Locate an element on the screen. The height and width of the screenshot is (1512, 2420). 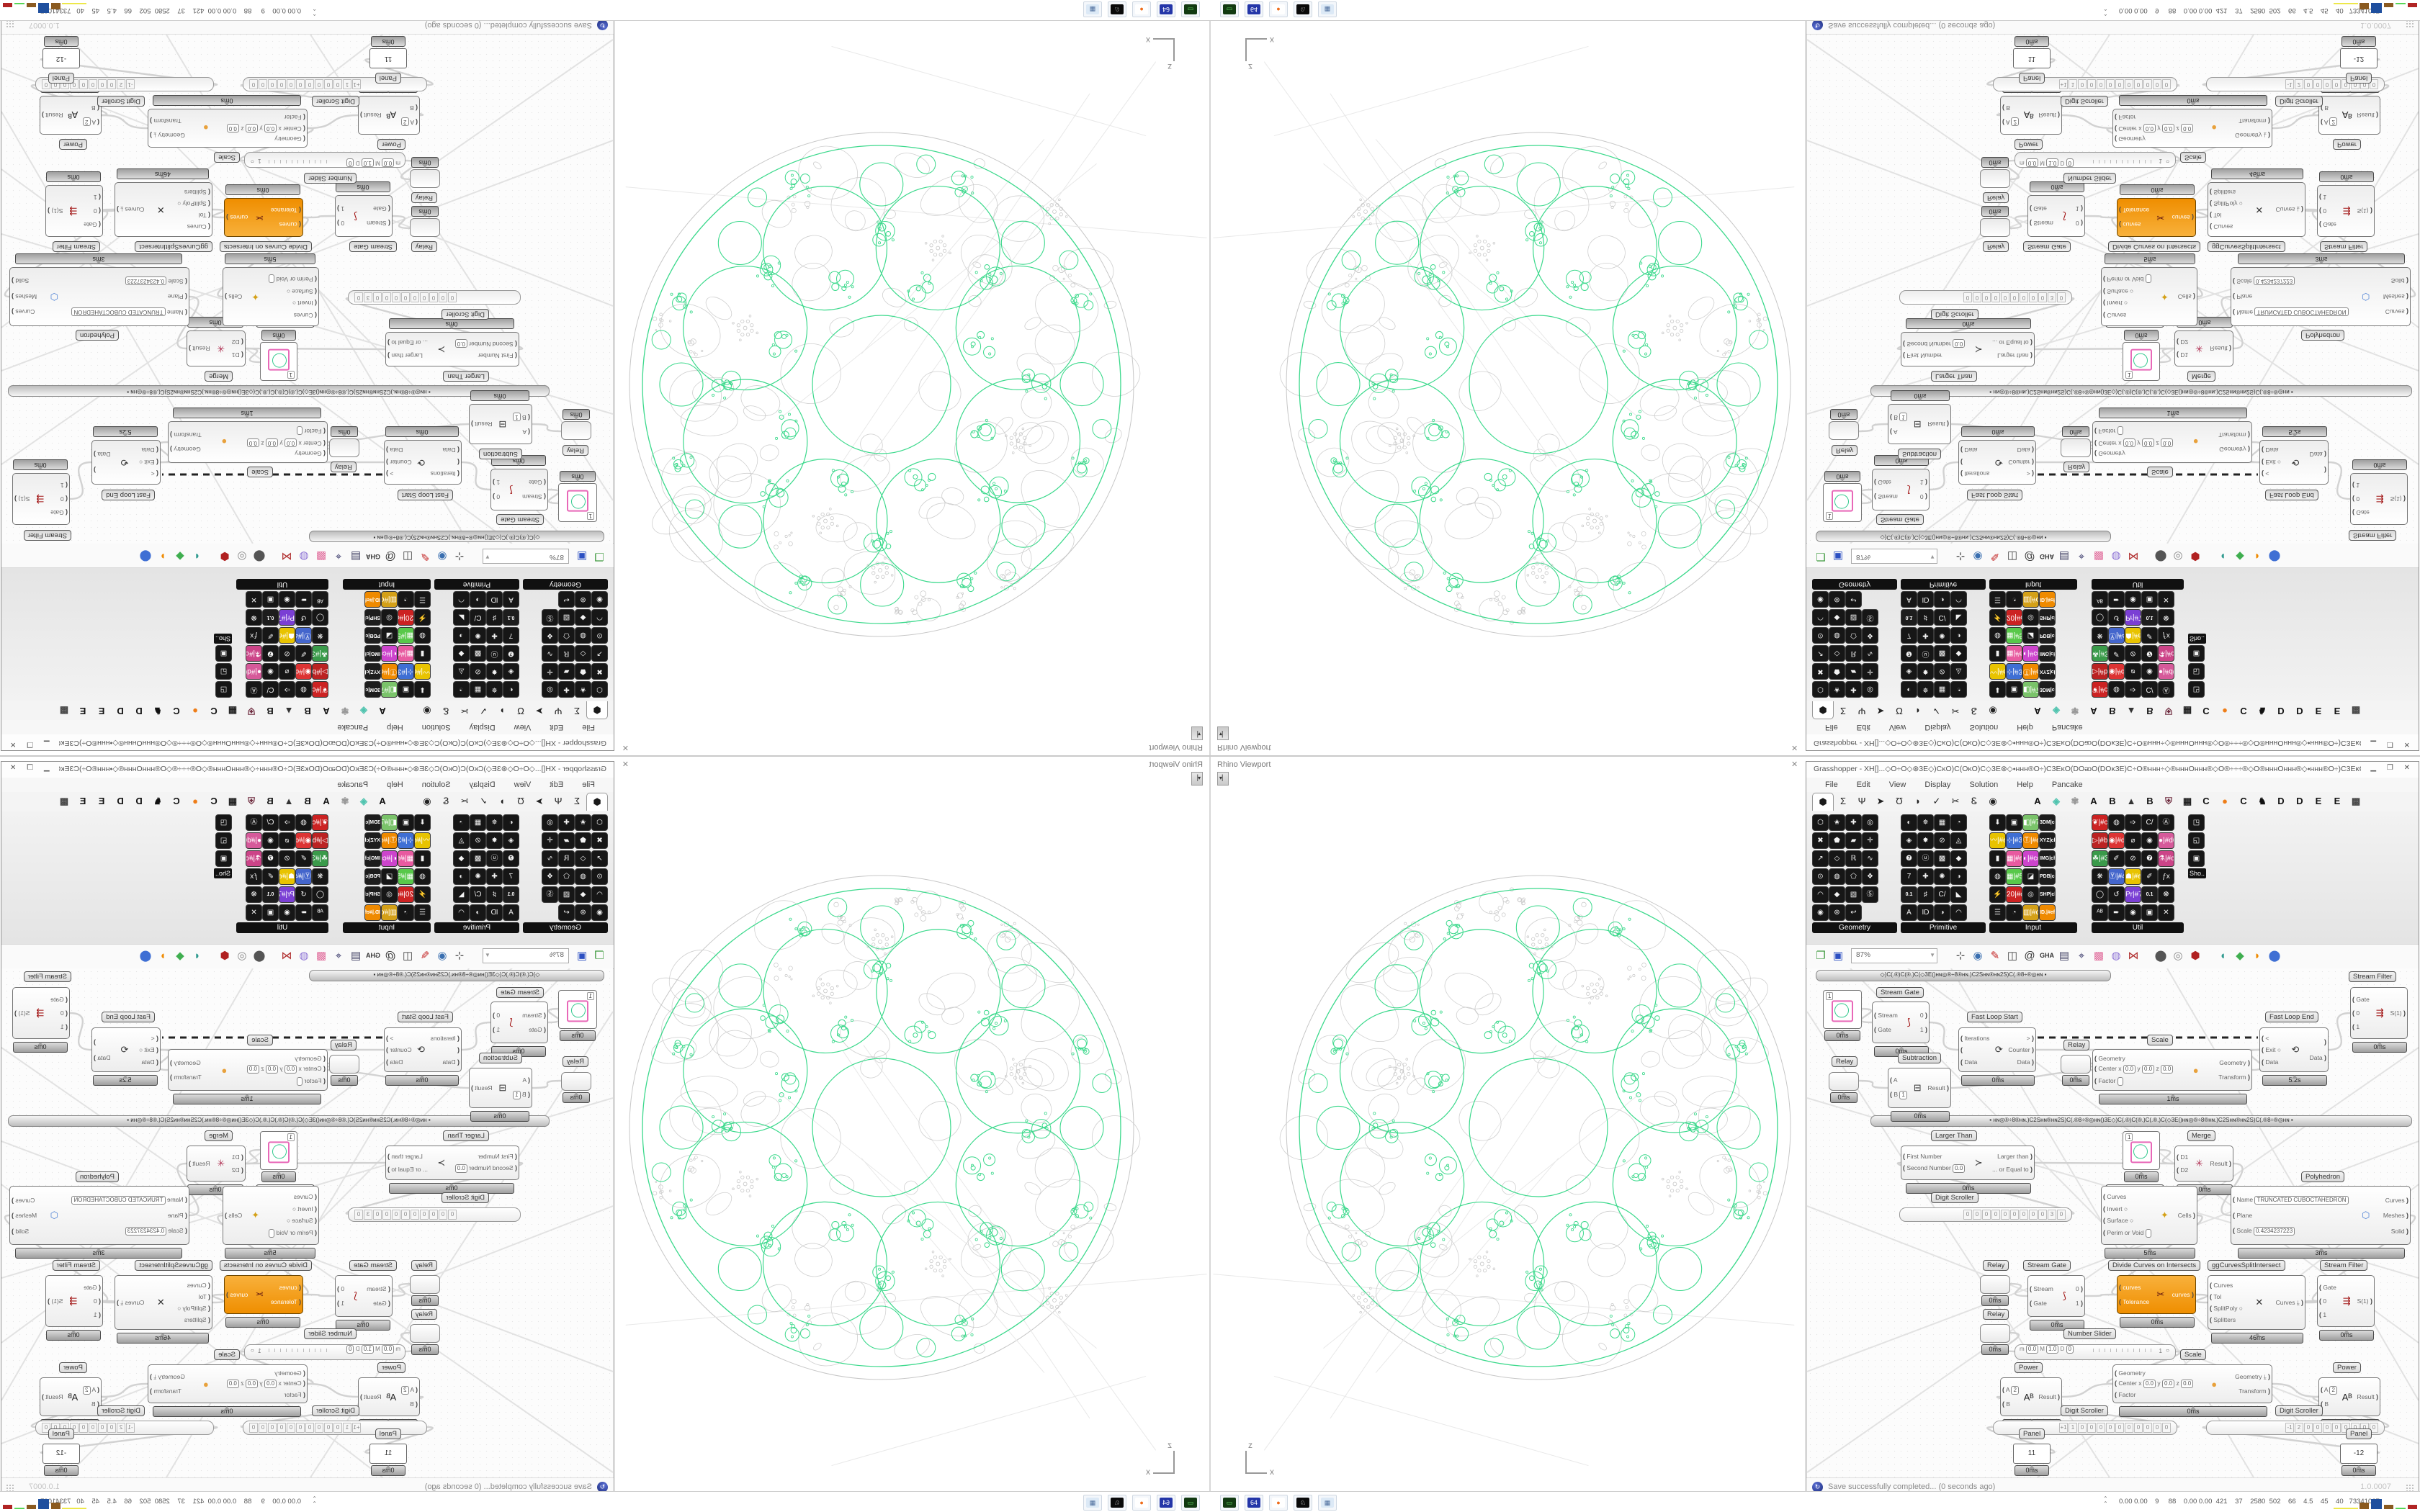
tab-letter-2: ✾ is located at coordinates (345, 711).